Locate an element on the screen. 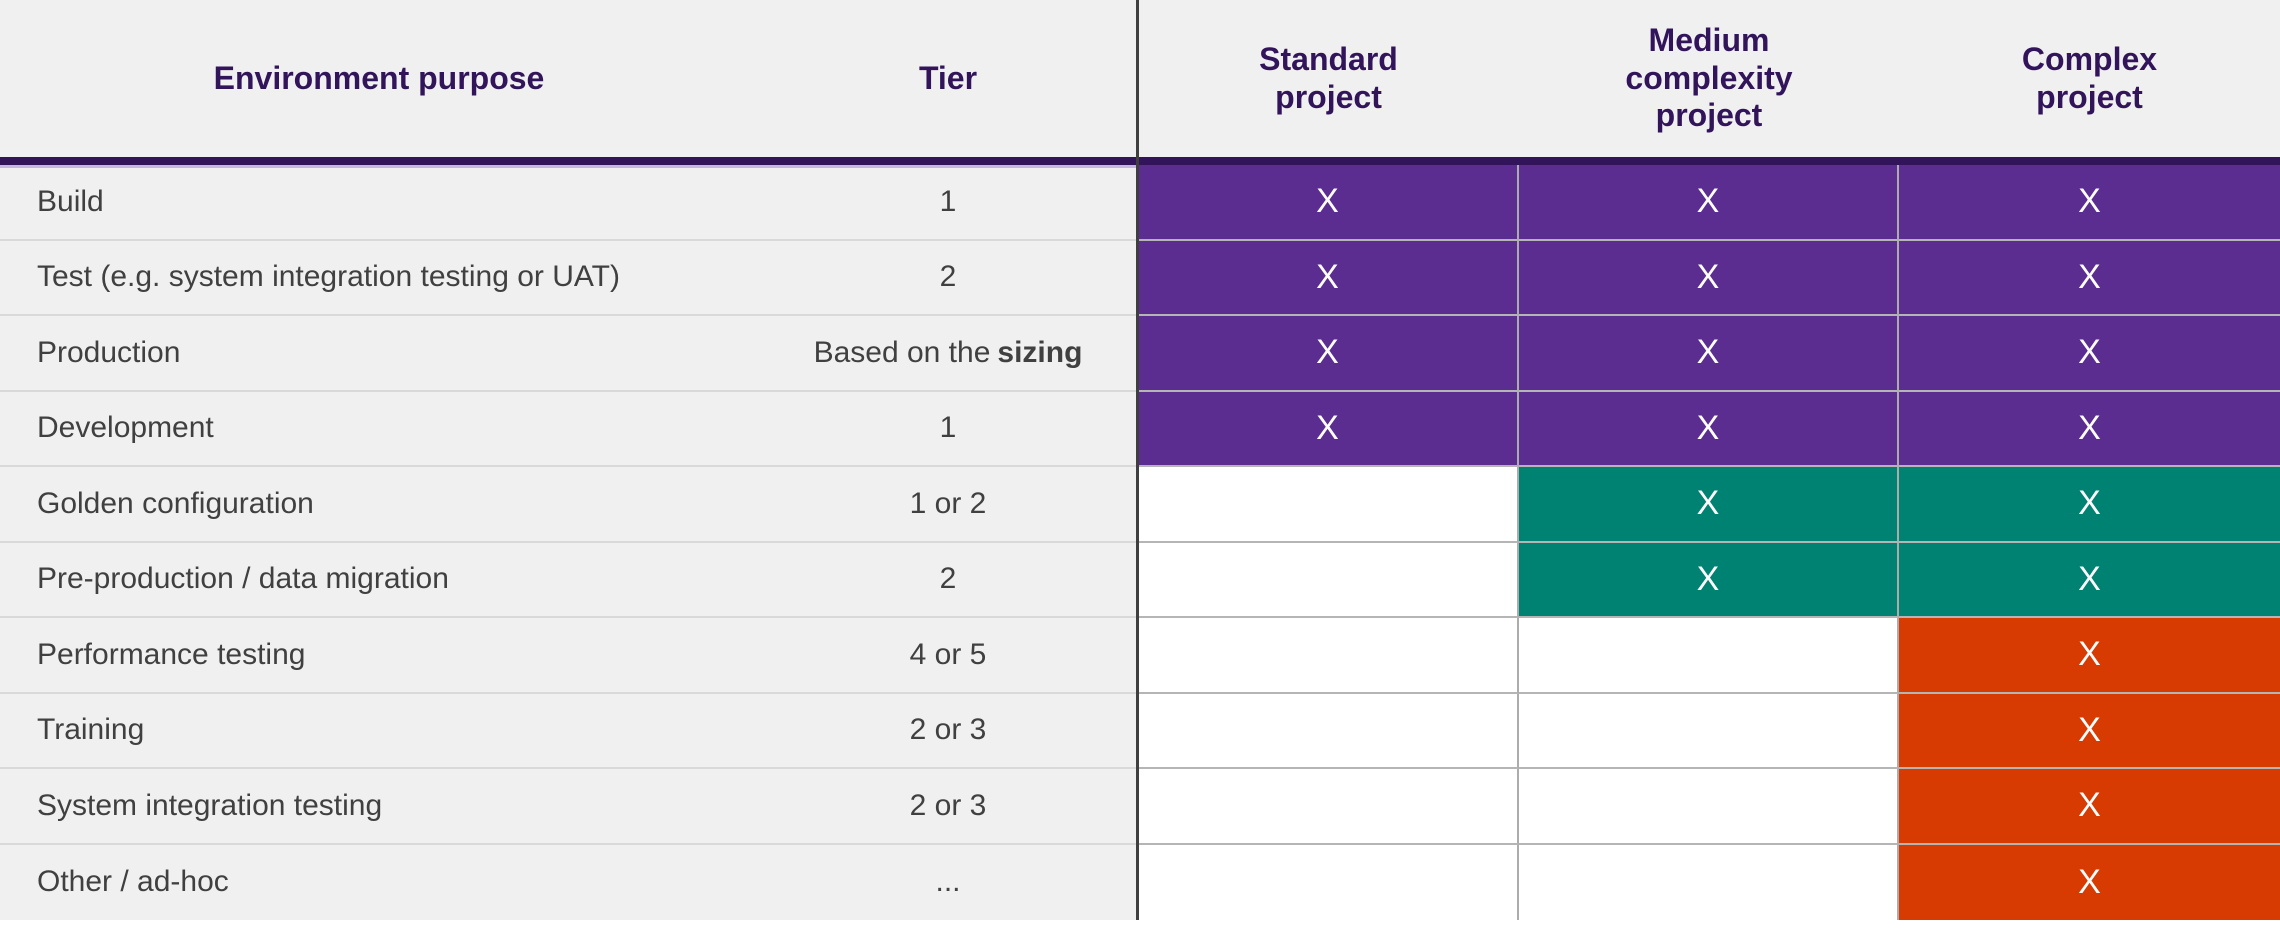 This screenshot has width=2280, height=938. header-medium-complexity-project: Medium complexity project is located at coordinates (1709, 78).